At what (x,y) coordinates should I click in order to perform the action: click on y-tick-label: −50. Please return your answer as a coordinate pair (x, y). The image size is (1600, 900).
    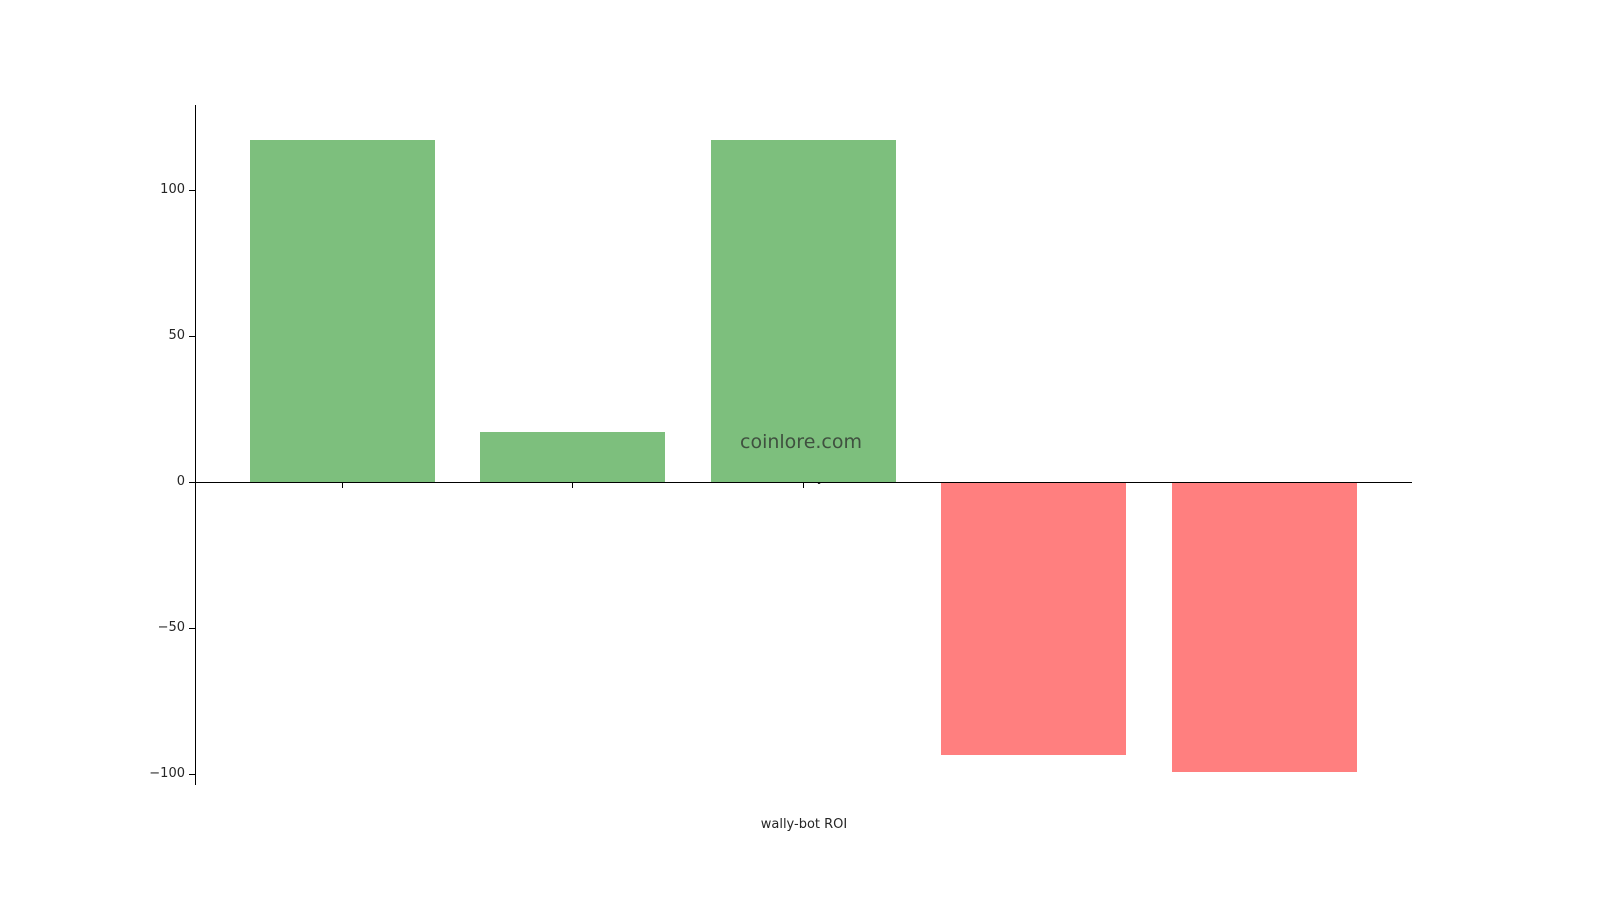
    Looking at the image, I should click on (171, 627).